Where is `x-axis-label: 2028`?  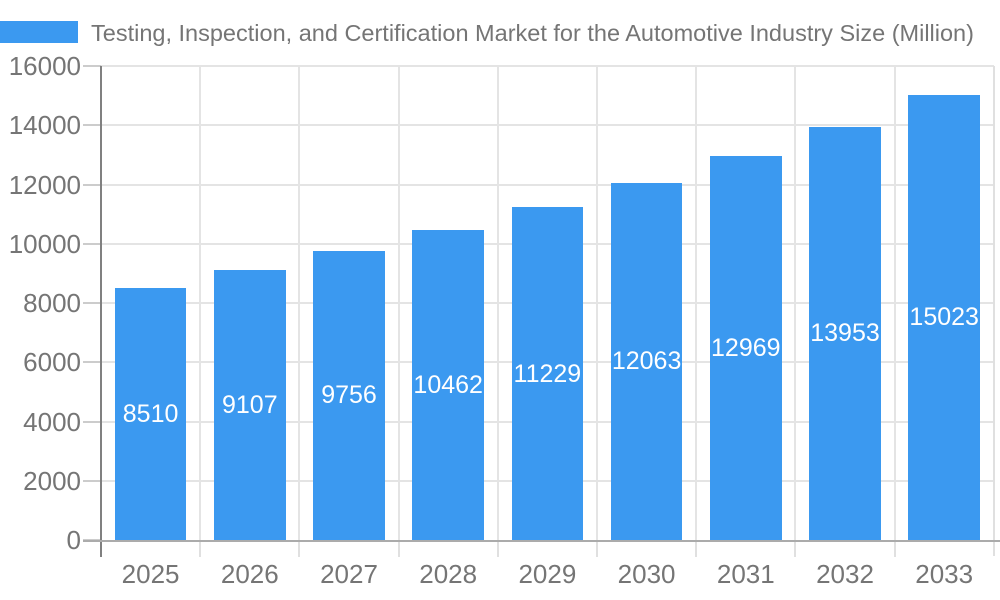
x-axis-label: 2028 is located at coordinates (448, 574).